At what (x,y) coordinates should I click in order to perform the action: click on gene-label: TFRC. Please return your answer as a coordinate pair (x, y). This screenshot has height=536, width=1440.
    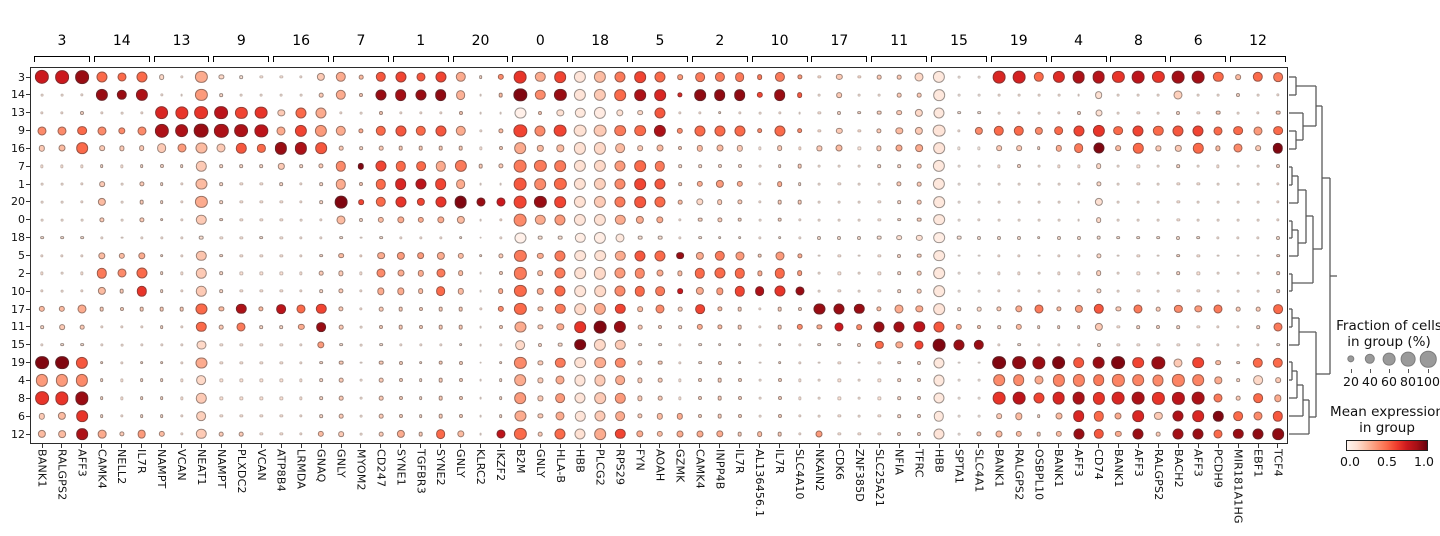
    Looking at the image, I should click on (919, 463).